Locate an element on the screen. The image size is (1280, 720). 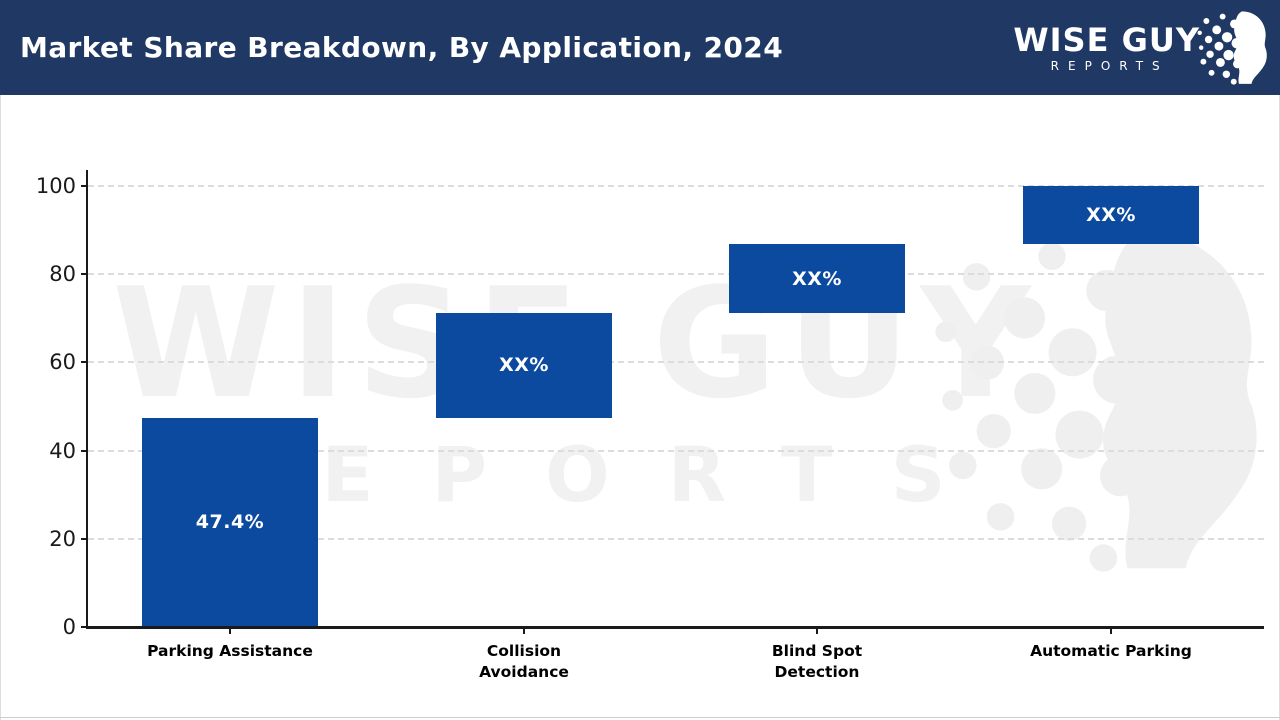
logo-subtitle: REPORTS is located at coordinates (1109, 66).